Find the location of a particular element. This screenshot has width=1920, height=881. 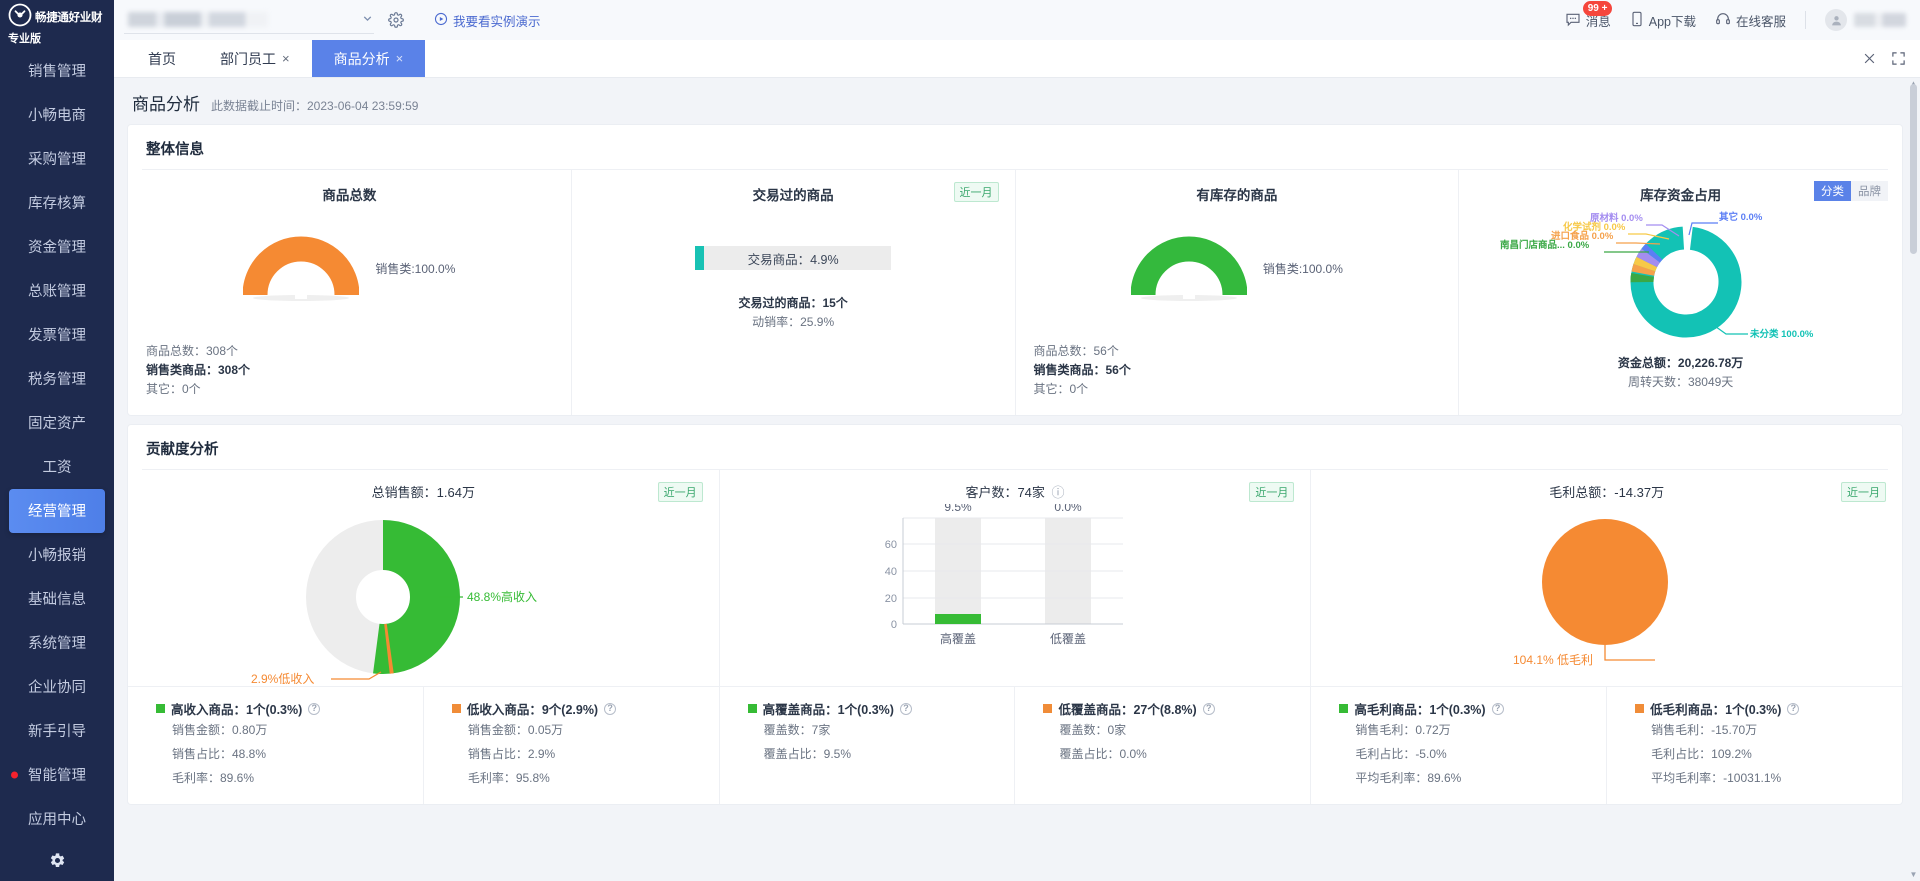

message-icon is located at coordinates (1573, 20).